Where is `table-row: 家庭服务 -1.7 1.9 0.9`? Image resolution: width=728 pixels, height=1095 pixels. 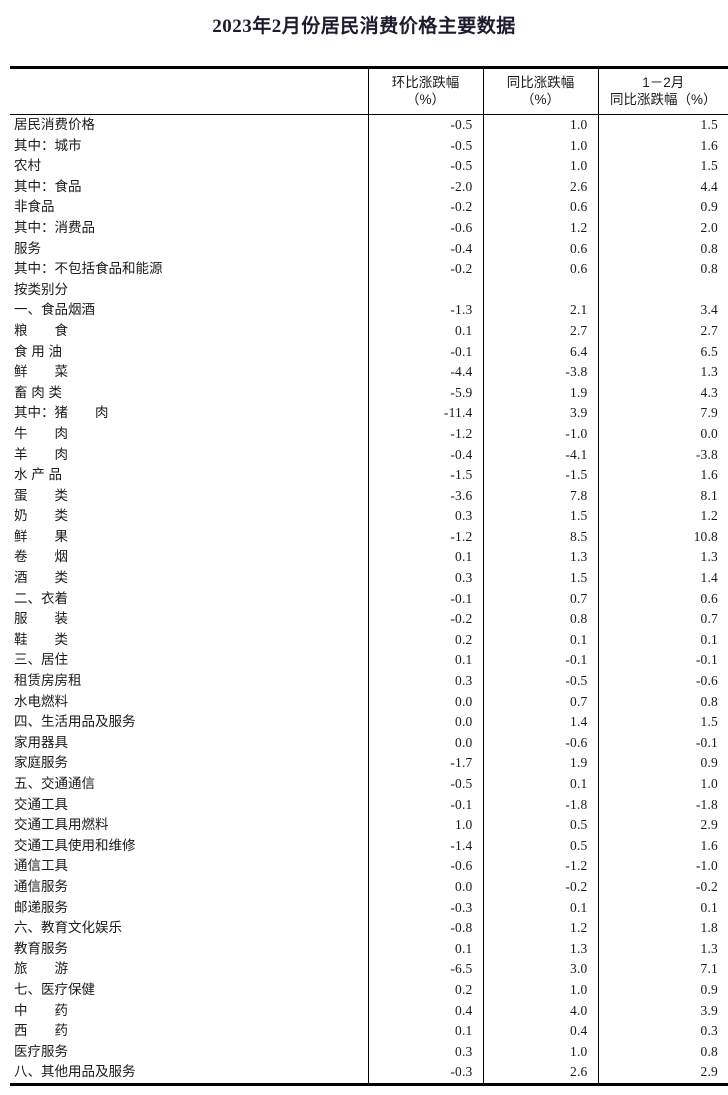
table-row: 家庭服务 -1.7 1.9 0.9 is located at coordinates (369, 763).